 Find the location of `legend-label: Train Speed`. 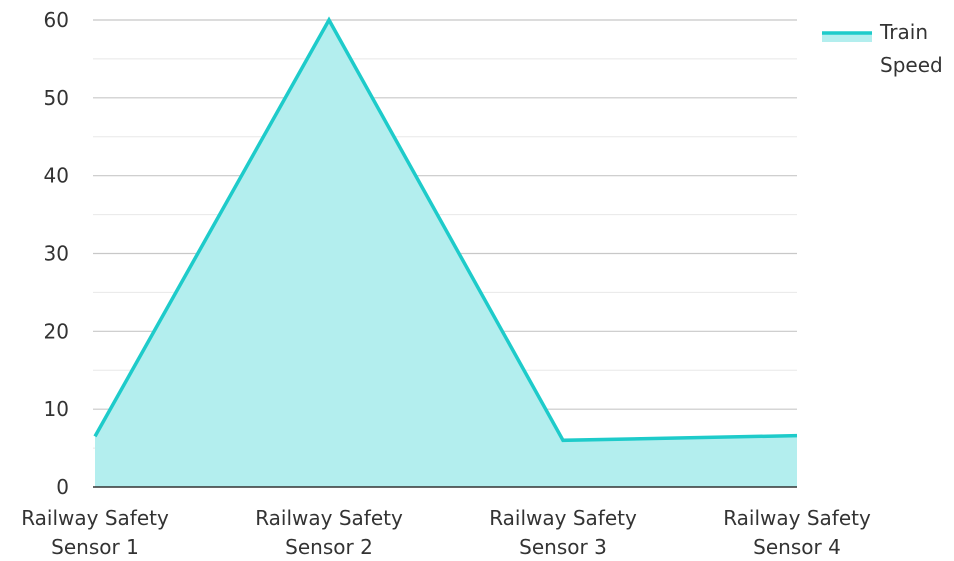

legend-label: Train Speed is located at coordinates (911, 48).